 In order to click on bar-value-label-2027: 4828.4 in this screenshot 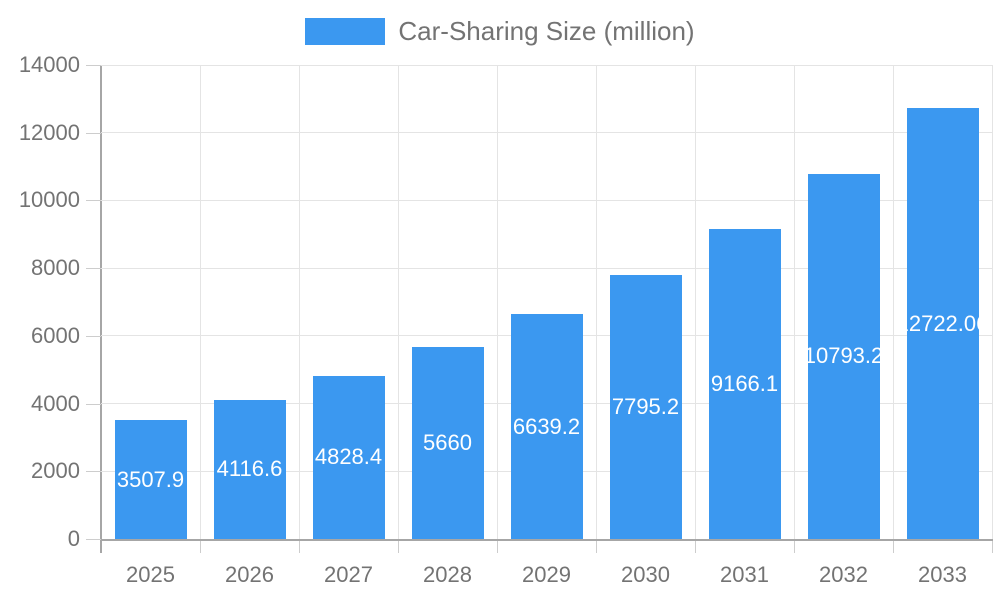, I will do `click(348, 457)`.